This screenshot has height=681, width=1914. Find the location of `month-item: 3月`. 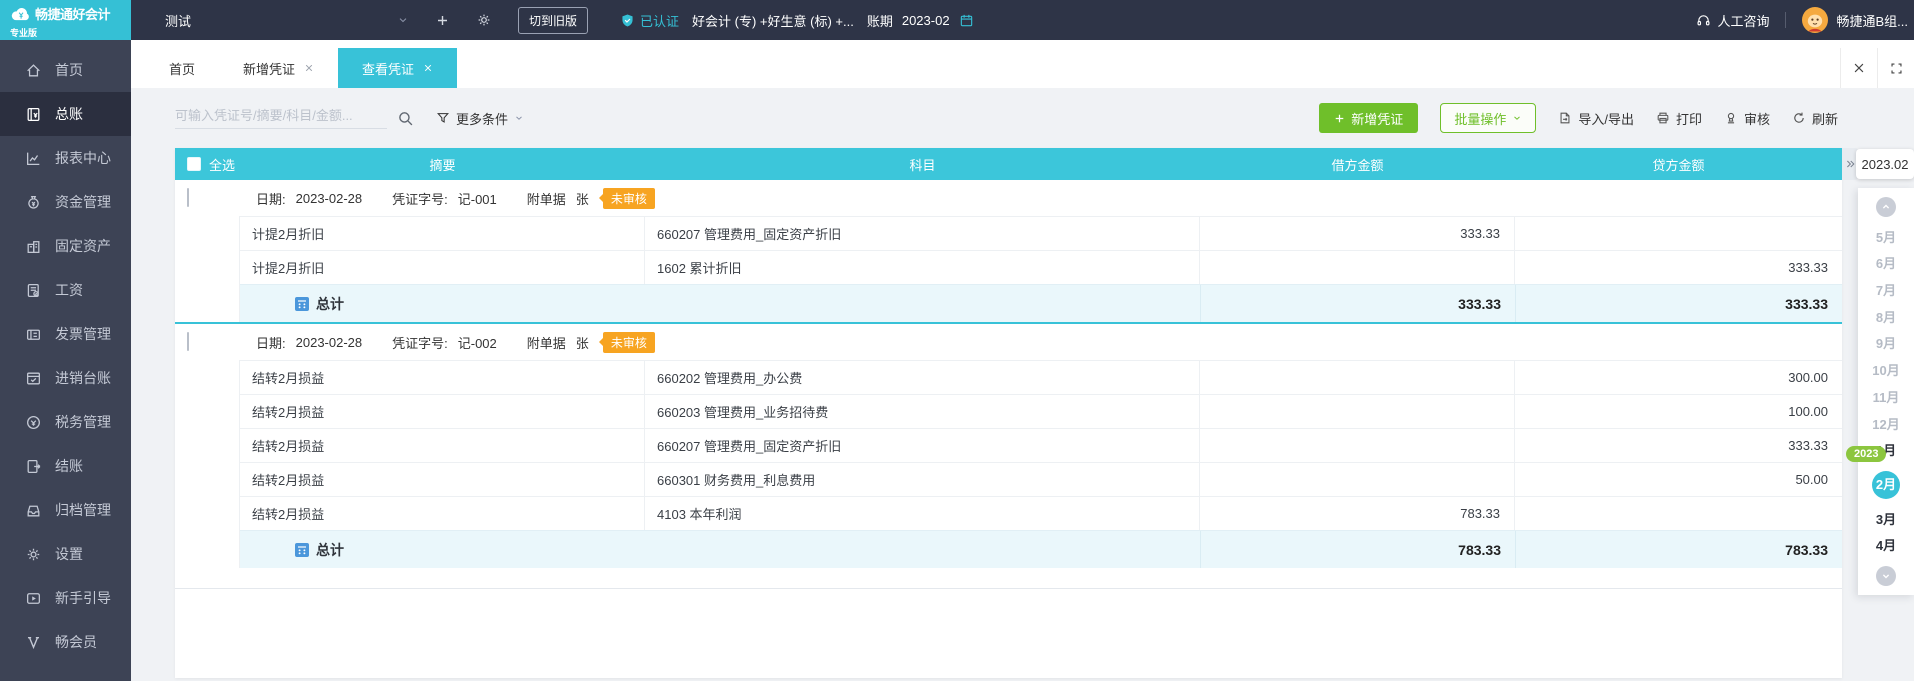

month-item: 3月 is located at coordinates (1886, 519).